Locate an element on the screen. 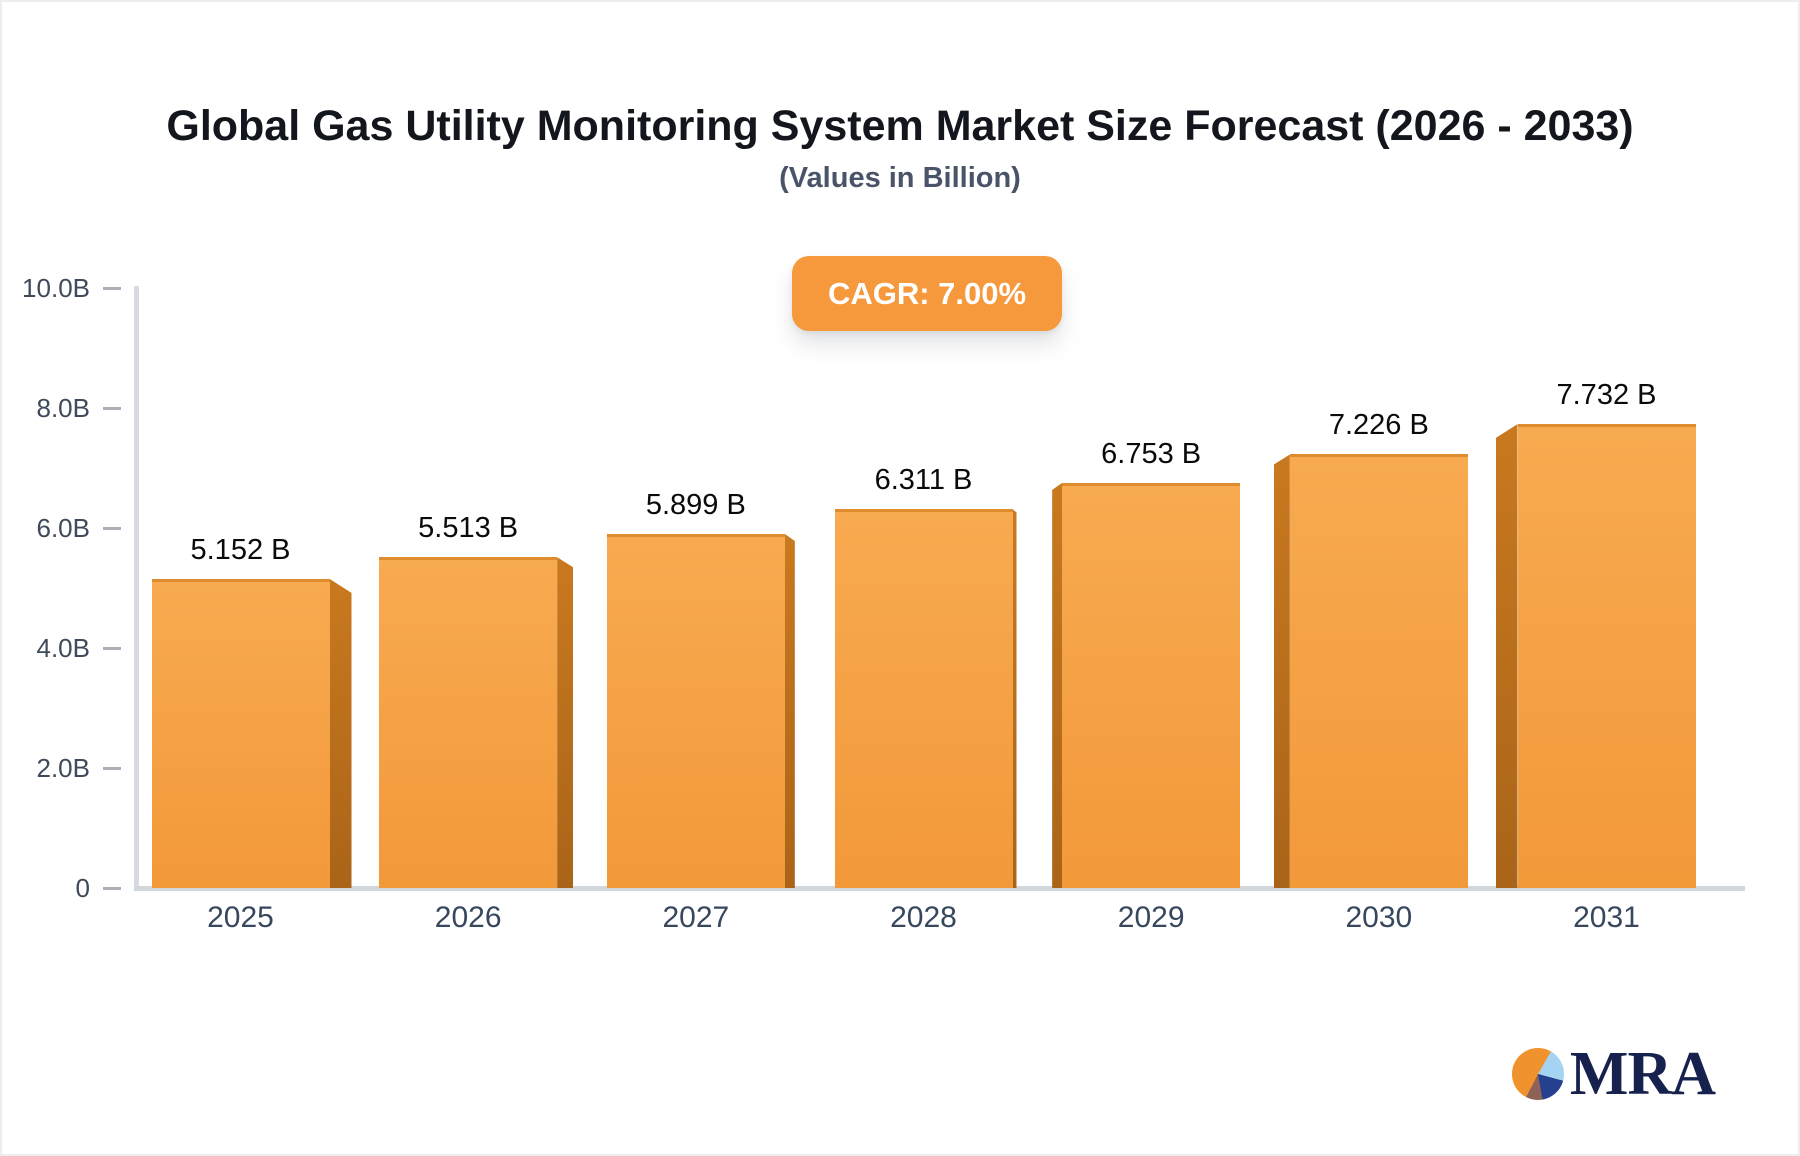  bar-front-2025 is located at coordinates (240, 733).